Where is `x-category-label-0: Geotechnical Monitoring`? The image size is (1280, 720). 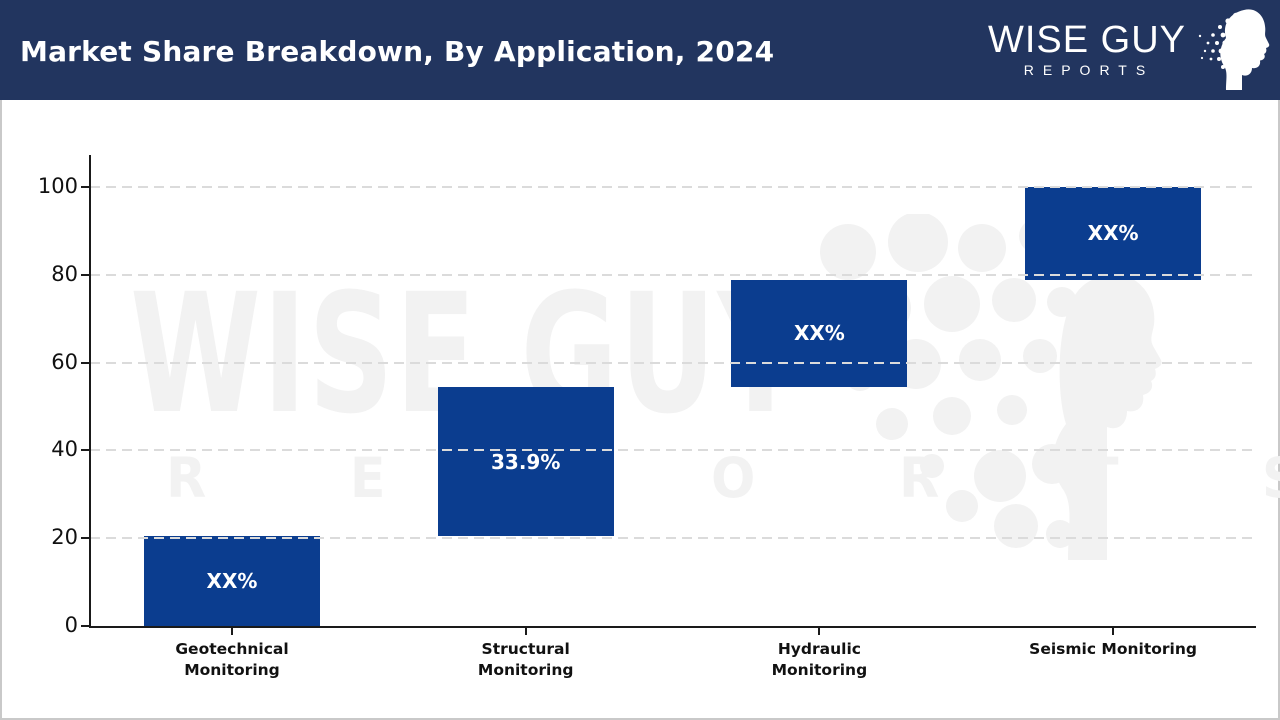
x-category-label-0: Geotechnical Monitoring is located at coordinates (232, 659).